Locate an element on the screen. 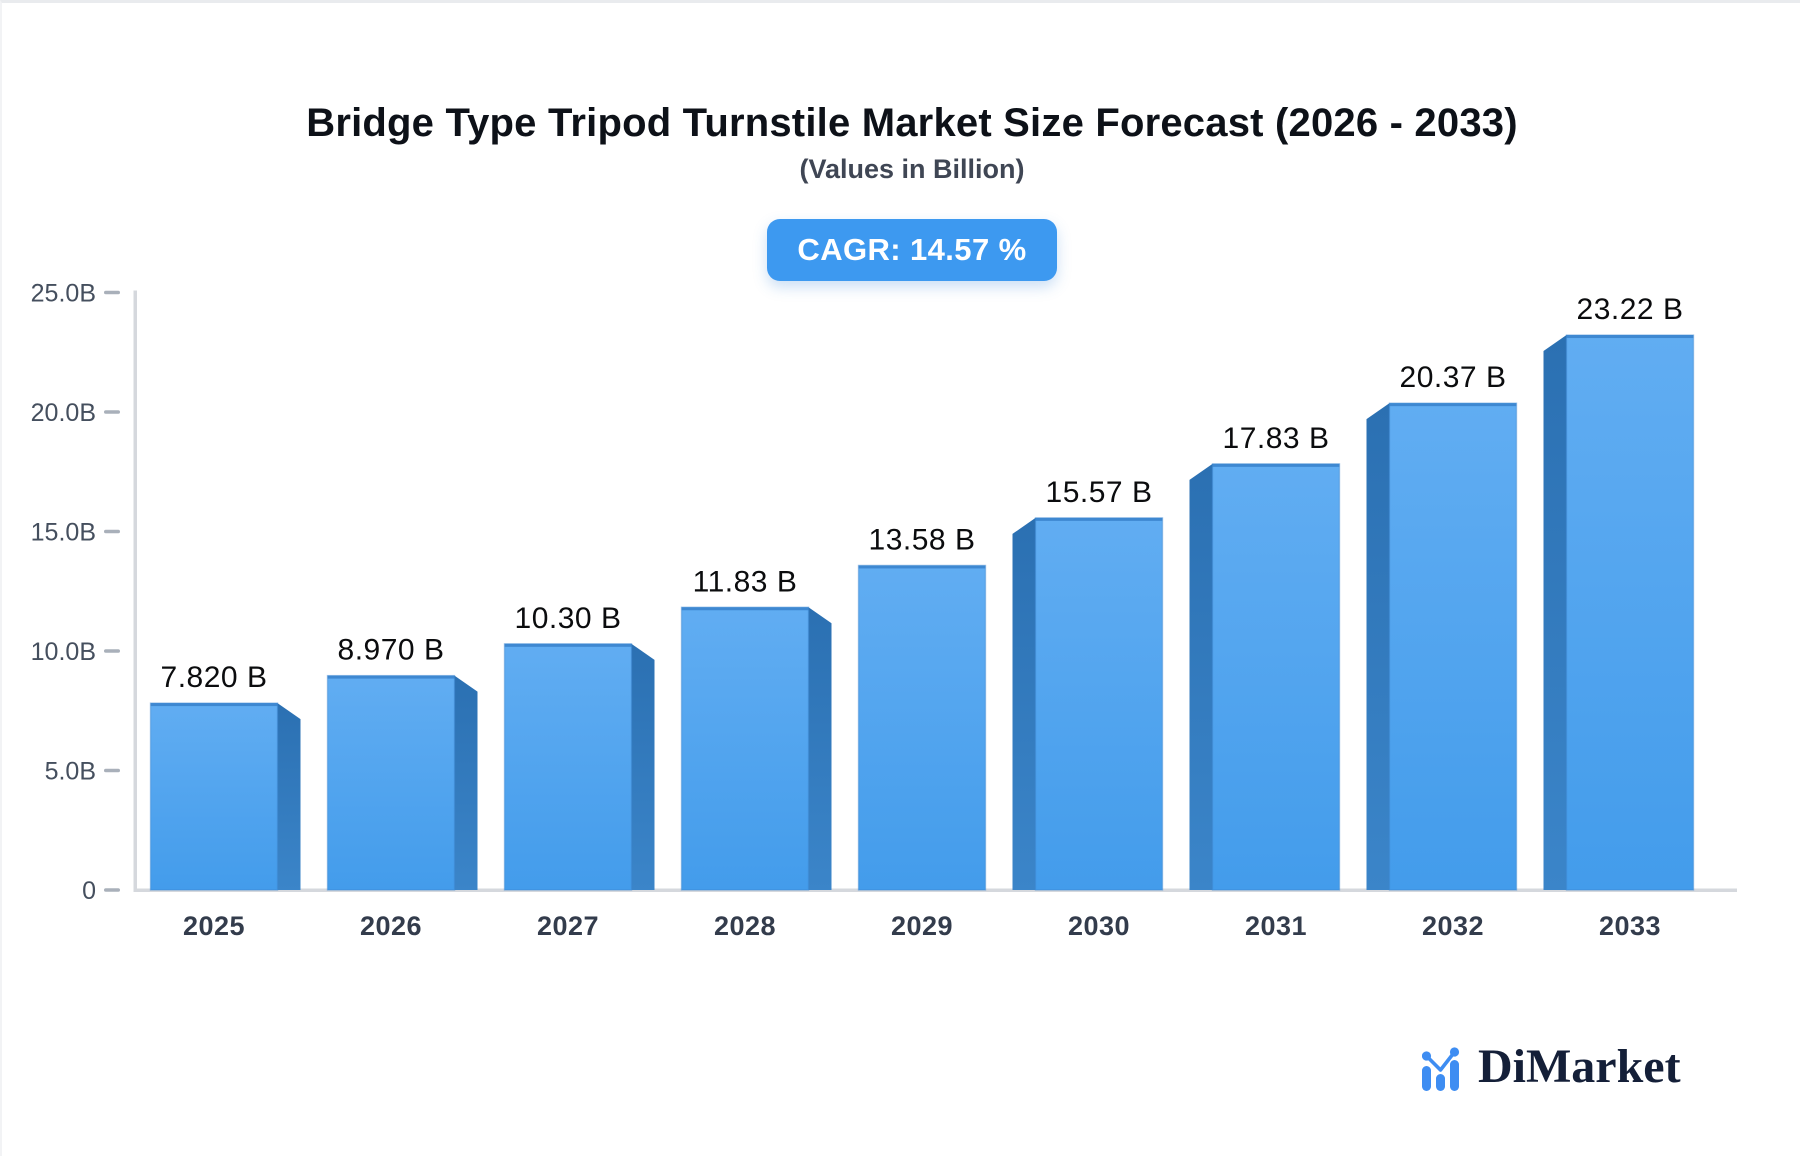 The height and width of the screenshot is (1156, 1800). y-tick-label: 25.0B is located at coordinates (63, 294).